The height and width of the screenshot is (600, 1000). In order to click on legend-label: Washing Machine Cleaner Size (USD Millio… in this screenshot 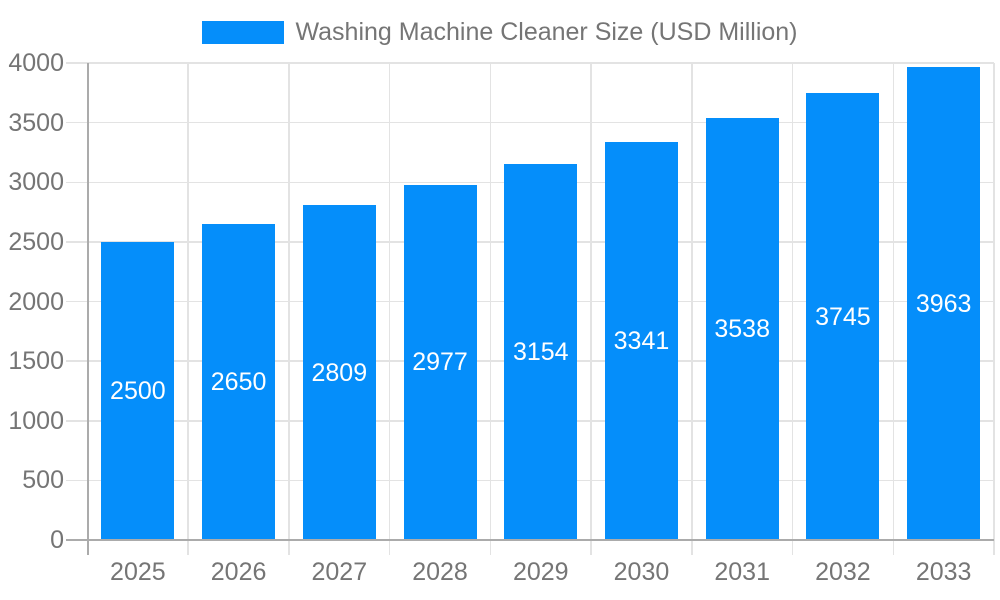, I will do `click(546, 32)`.